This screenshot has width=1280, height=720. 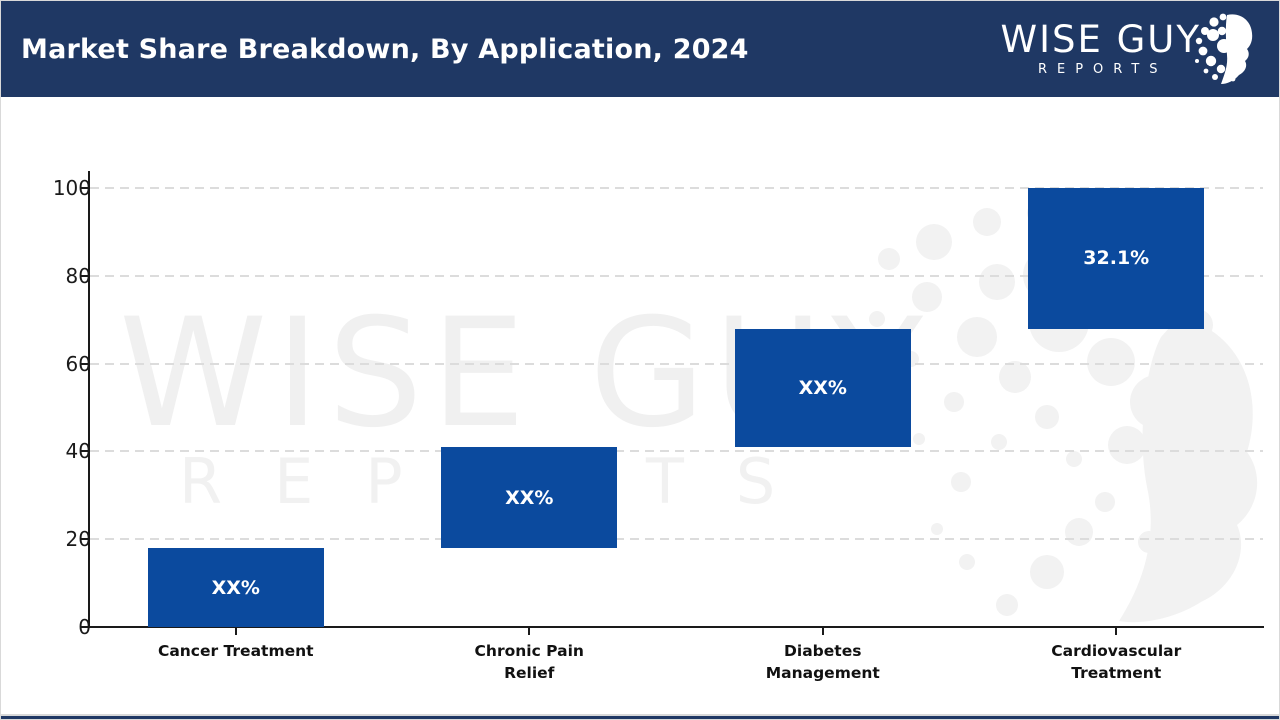 I want to click on bar-cancer-treatment, so click(x=236, y=587).